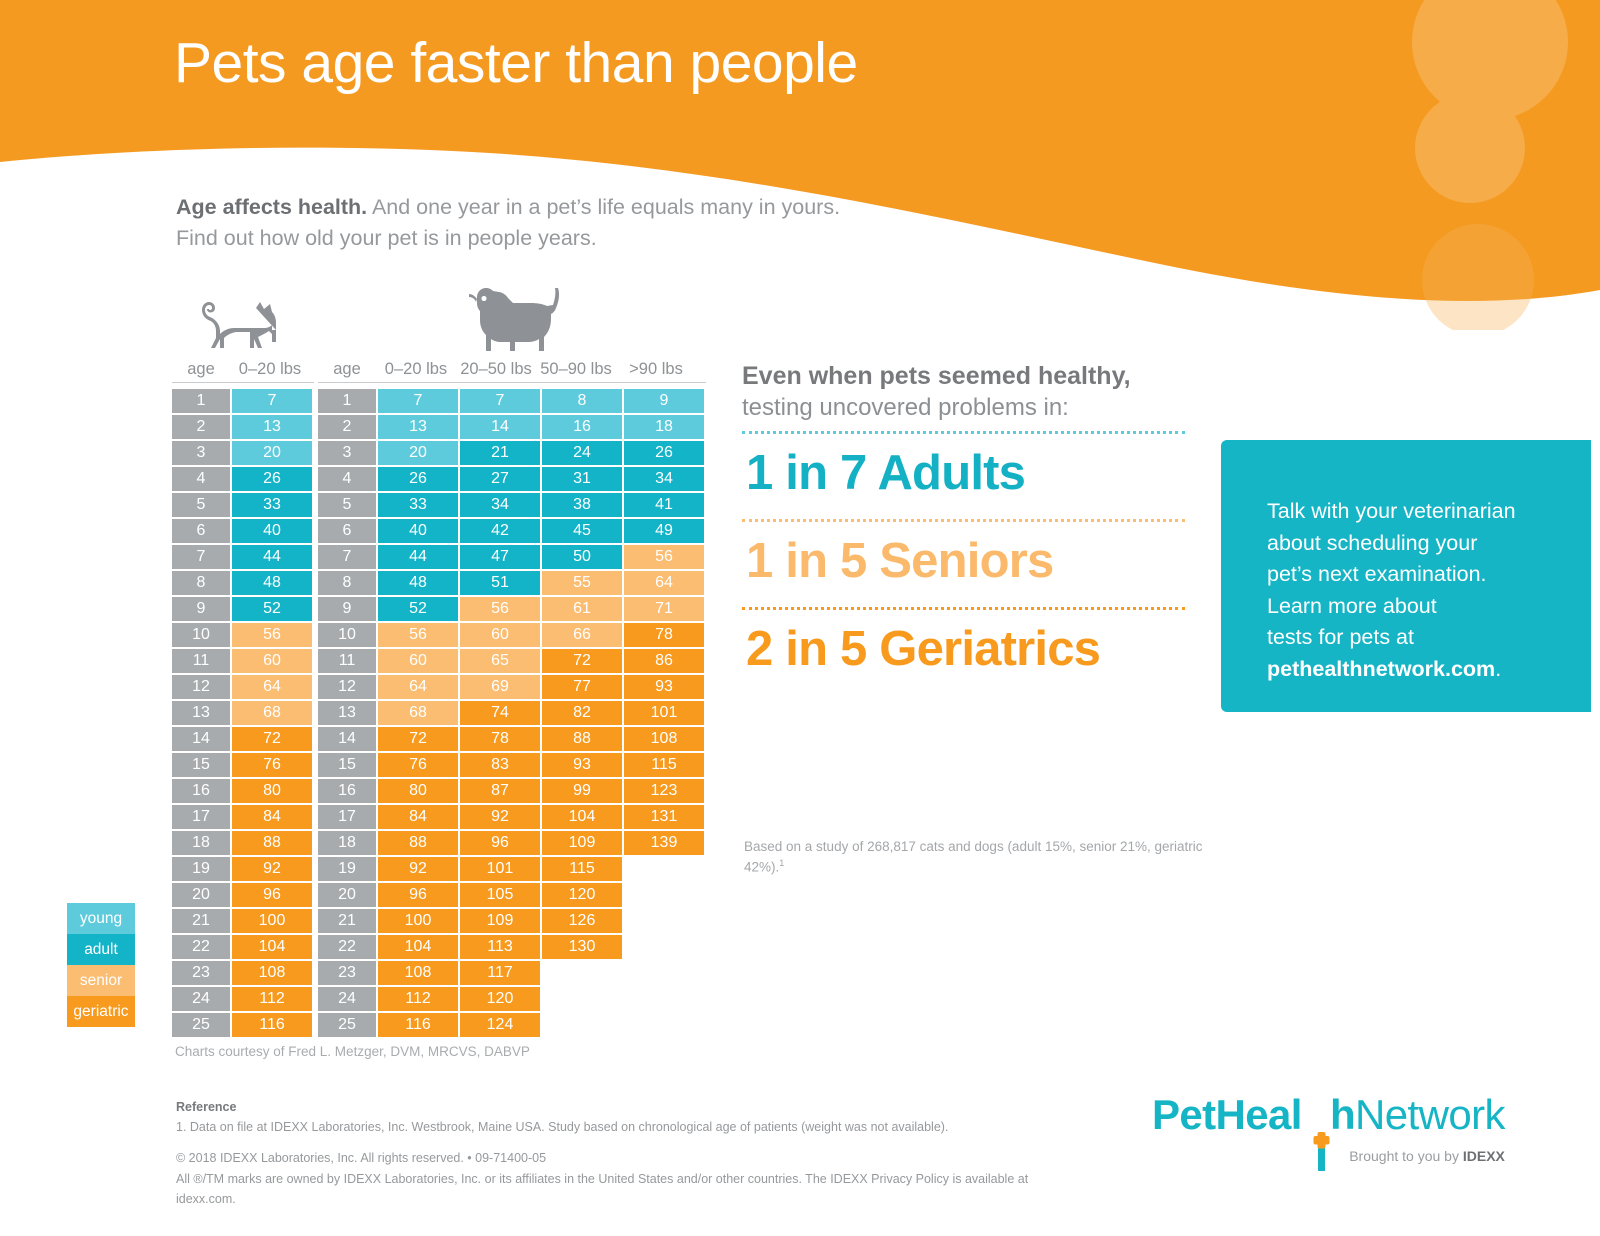 The width and height of the screenshot is (1600, 1236). What do you see at coordinates (347, 583) in the screenshot?
I see `dog-age-cell: 8` at bounding box center [347, 583].